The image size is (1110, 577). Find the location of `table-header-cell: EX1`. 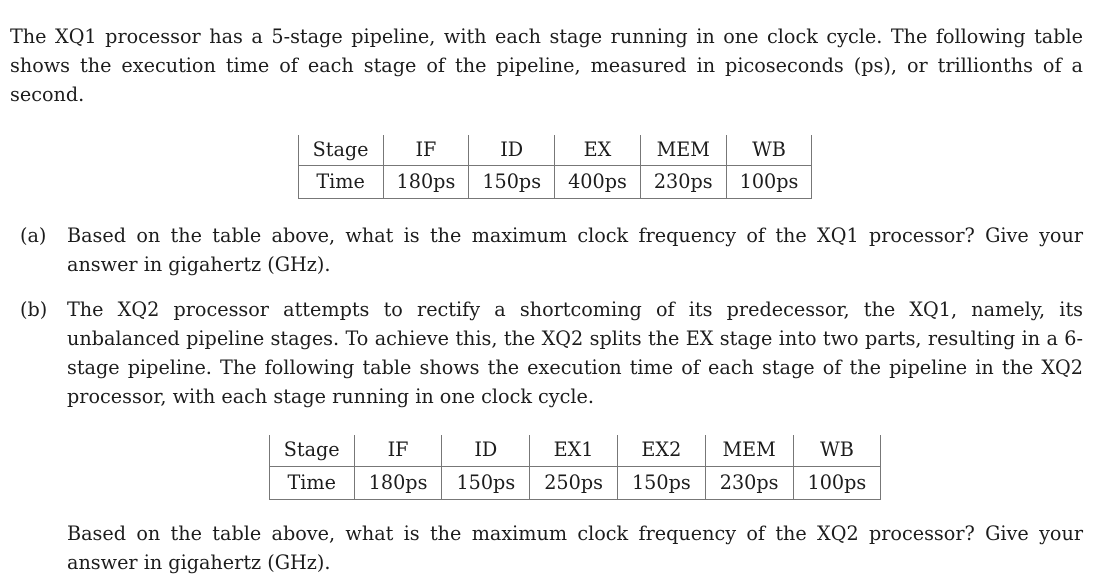

table-header-cell: EX1 is located at coordinates (573, 451).